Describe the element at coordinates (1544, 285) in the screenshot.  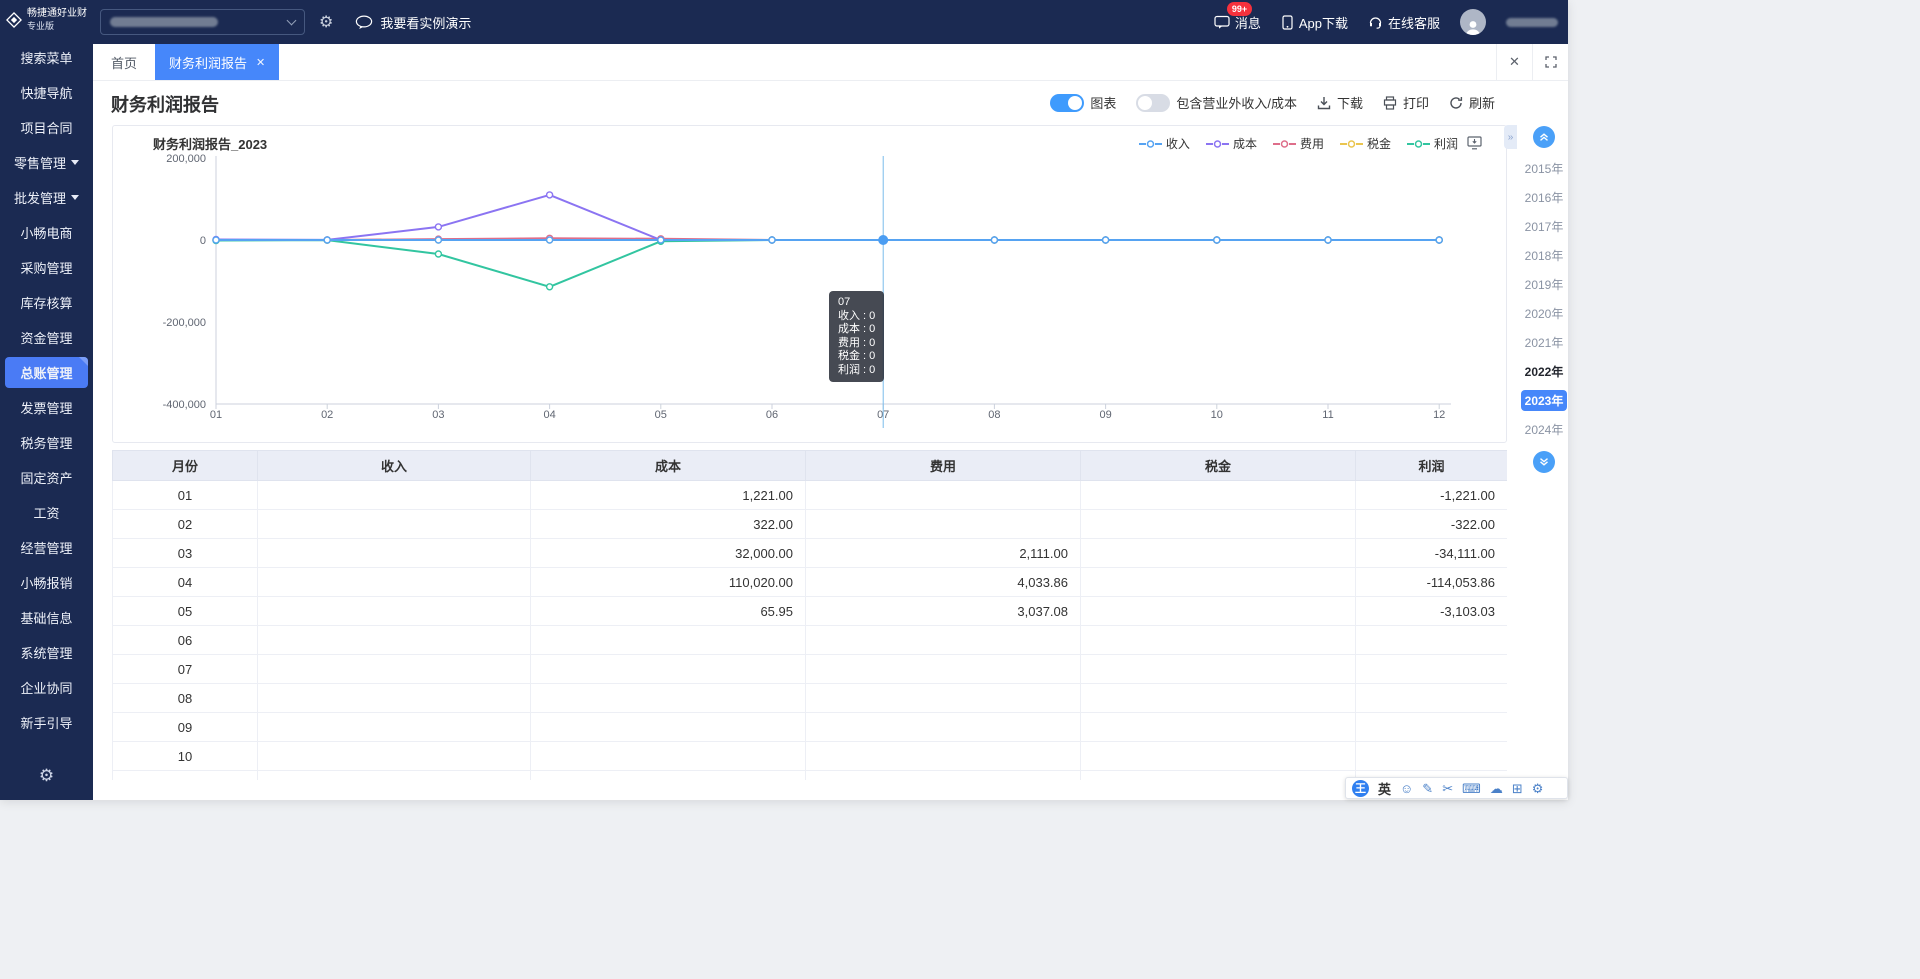
I see `year-item: 2019年` at that location.